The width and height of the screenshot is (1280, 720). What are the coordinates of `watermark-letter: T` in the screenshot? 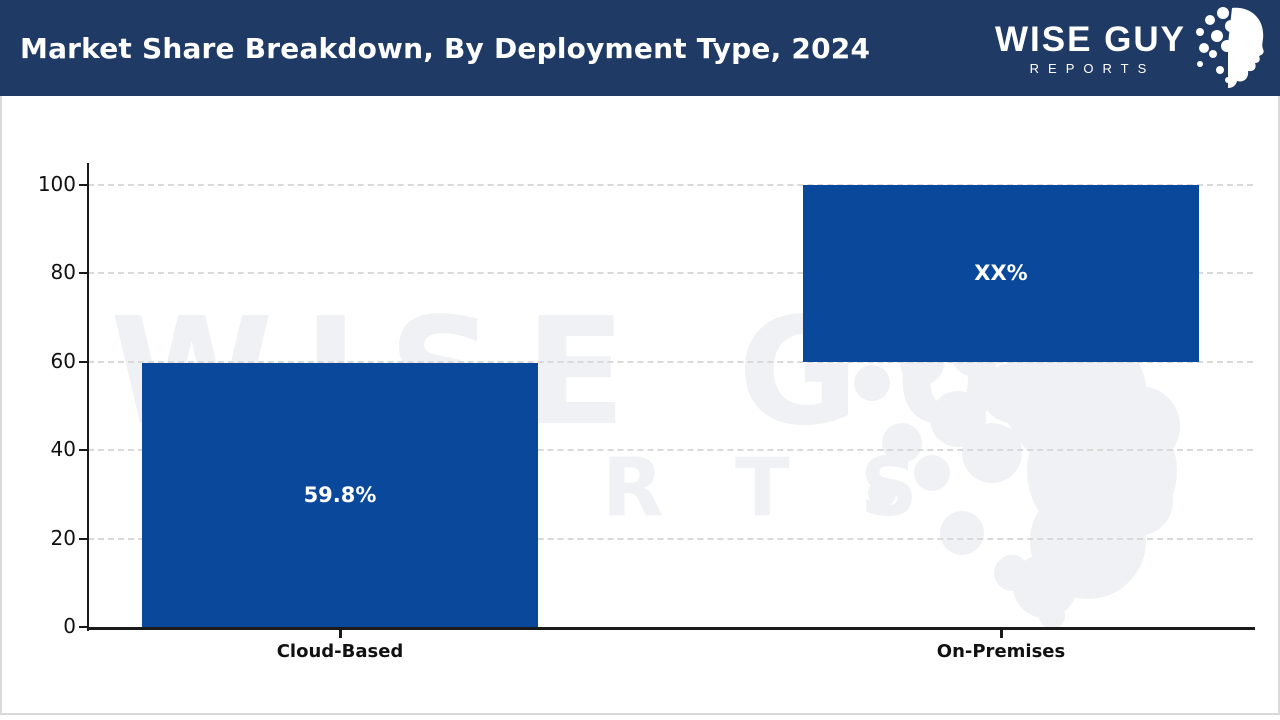 It's located at (762, 487).